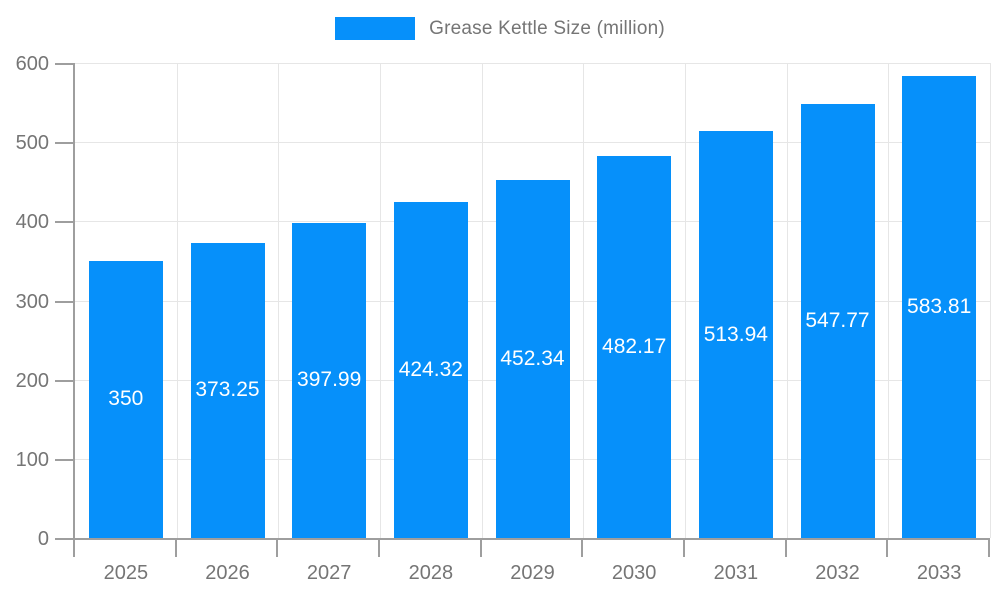 The width and height of the screenshot is (1000, 600). I want to click on bar: 482.17, so click(634, 347).